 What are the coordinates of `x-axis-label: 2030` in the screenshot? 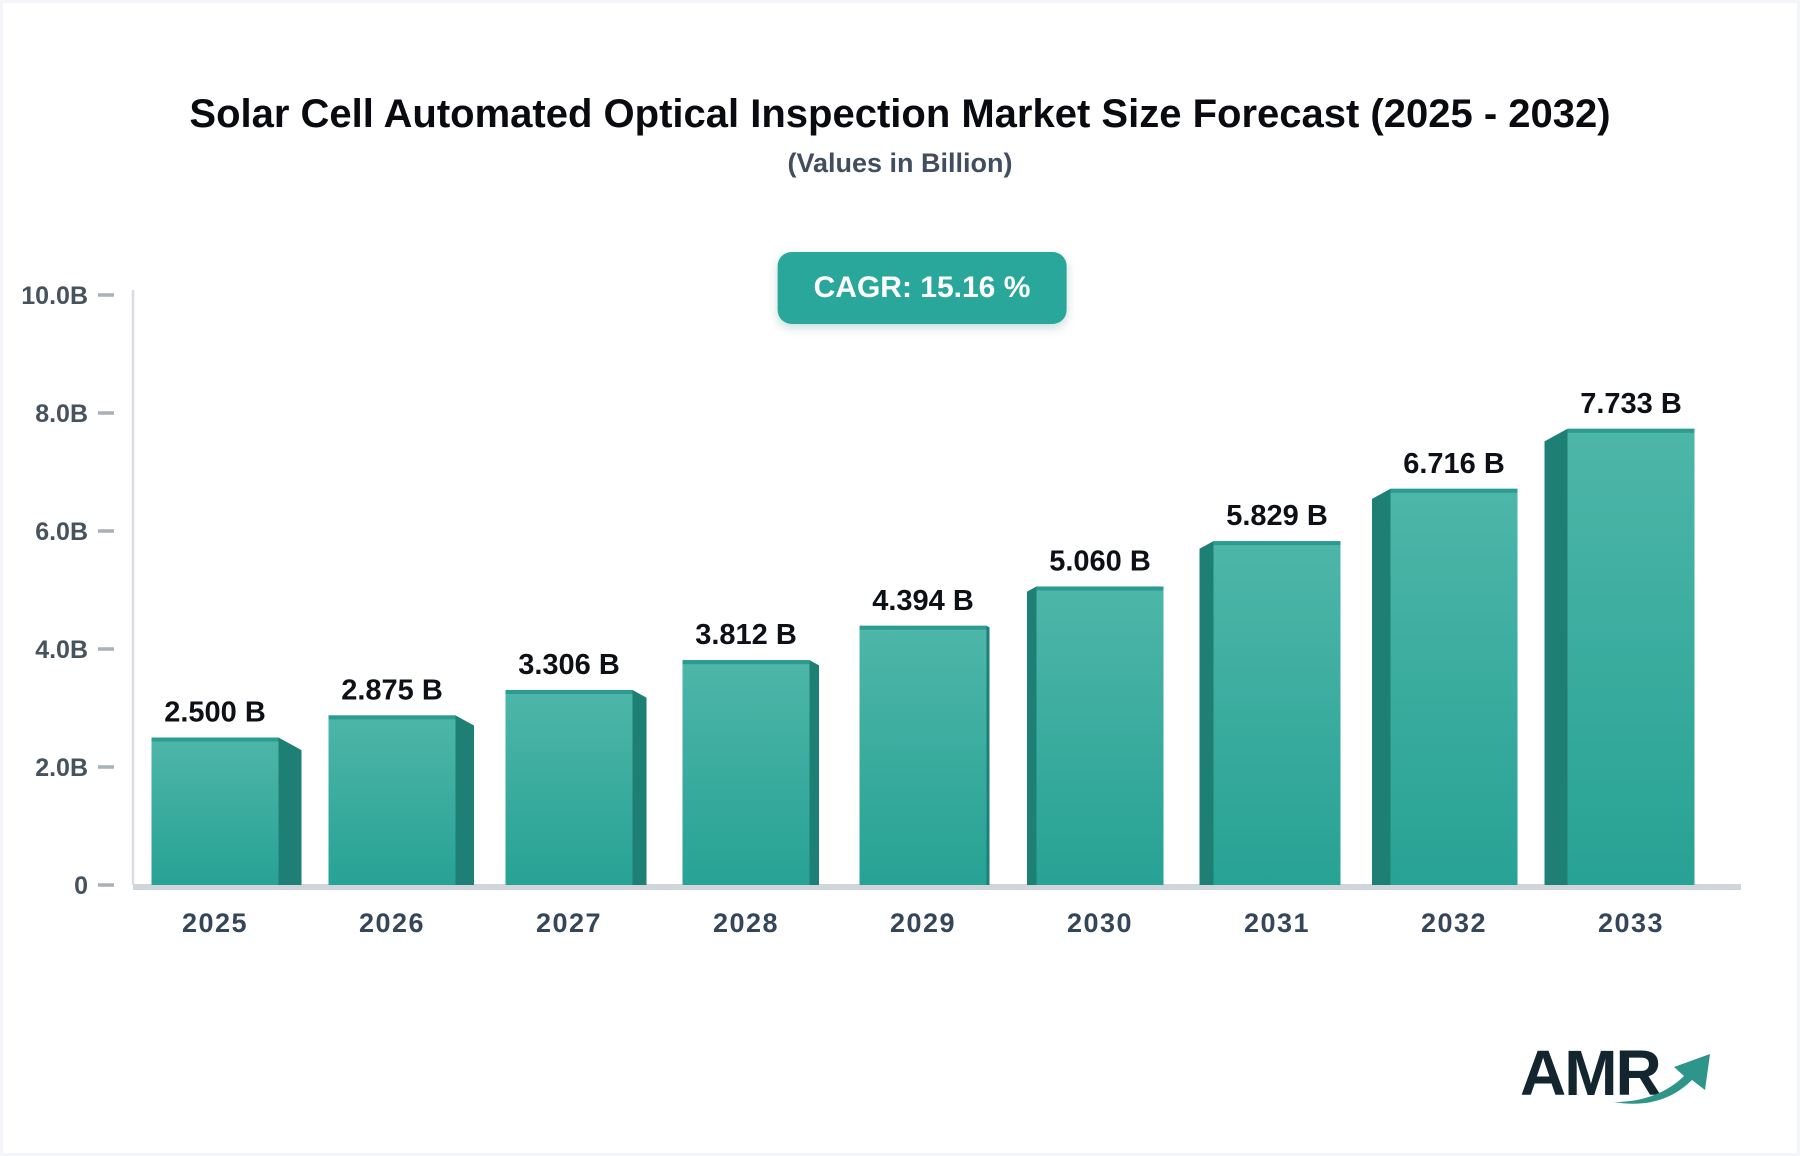 It's located at (1100, 923).